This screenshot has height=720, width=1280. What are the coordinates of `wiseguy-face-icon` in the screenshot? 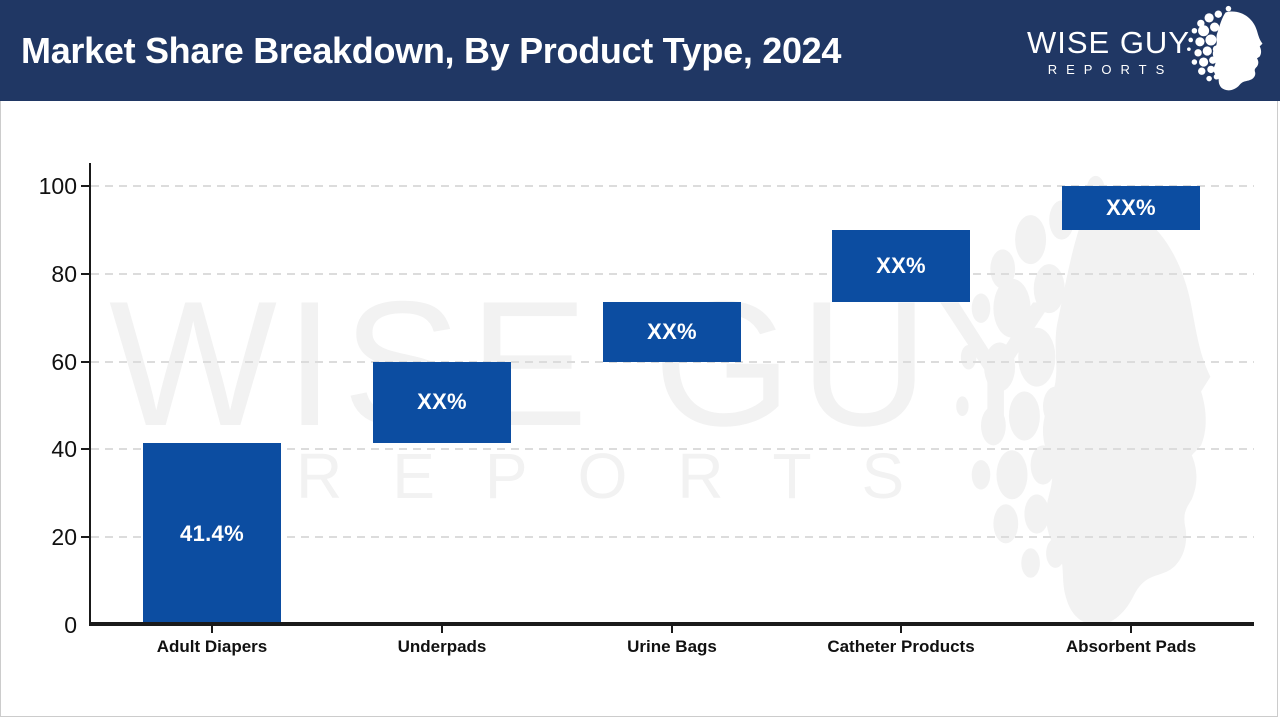 It's located at (1225, 47).